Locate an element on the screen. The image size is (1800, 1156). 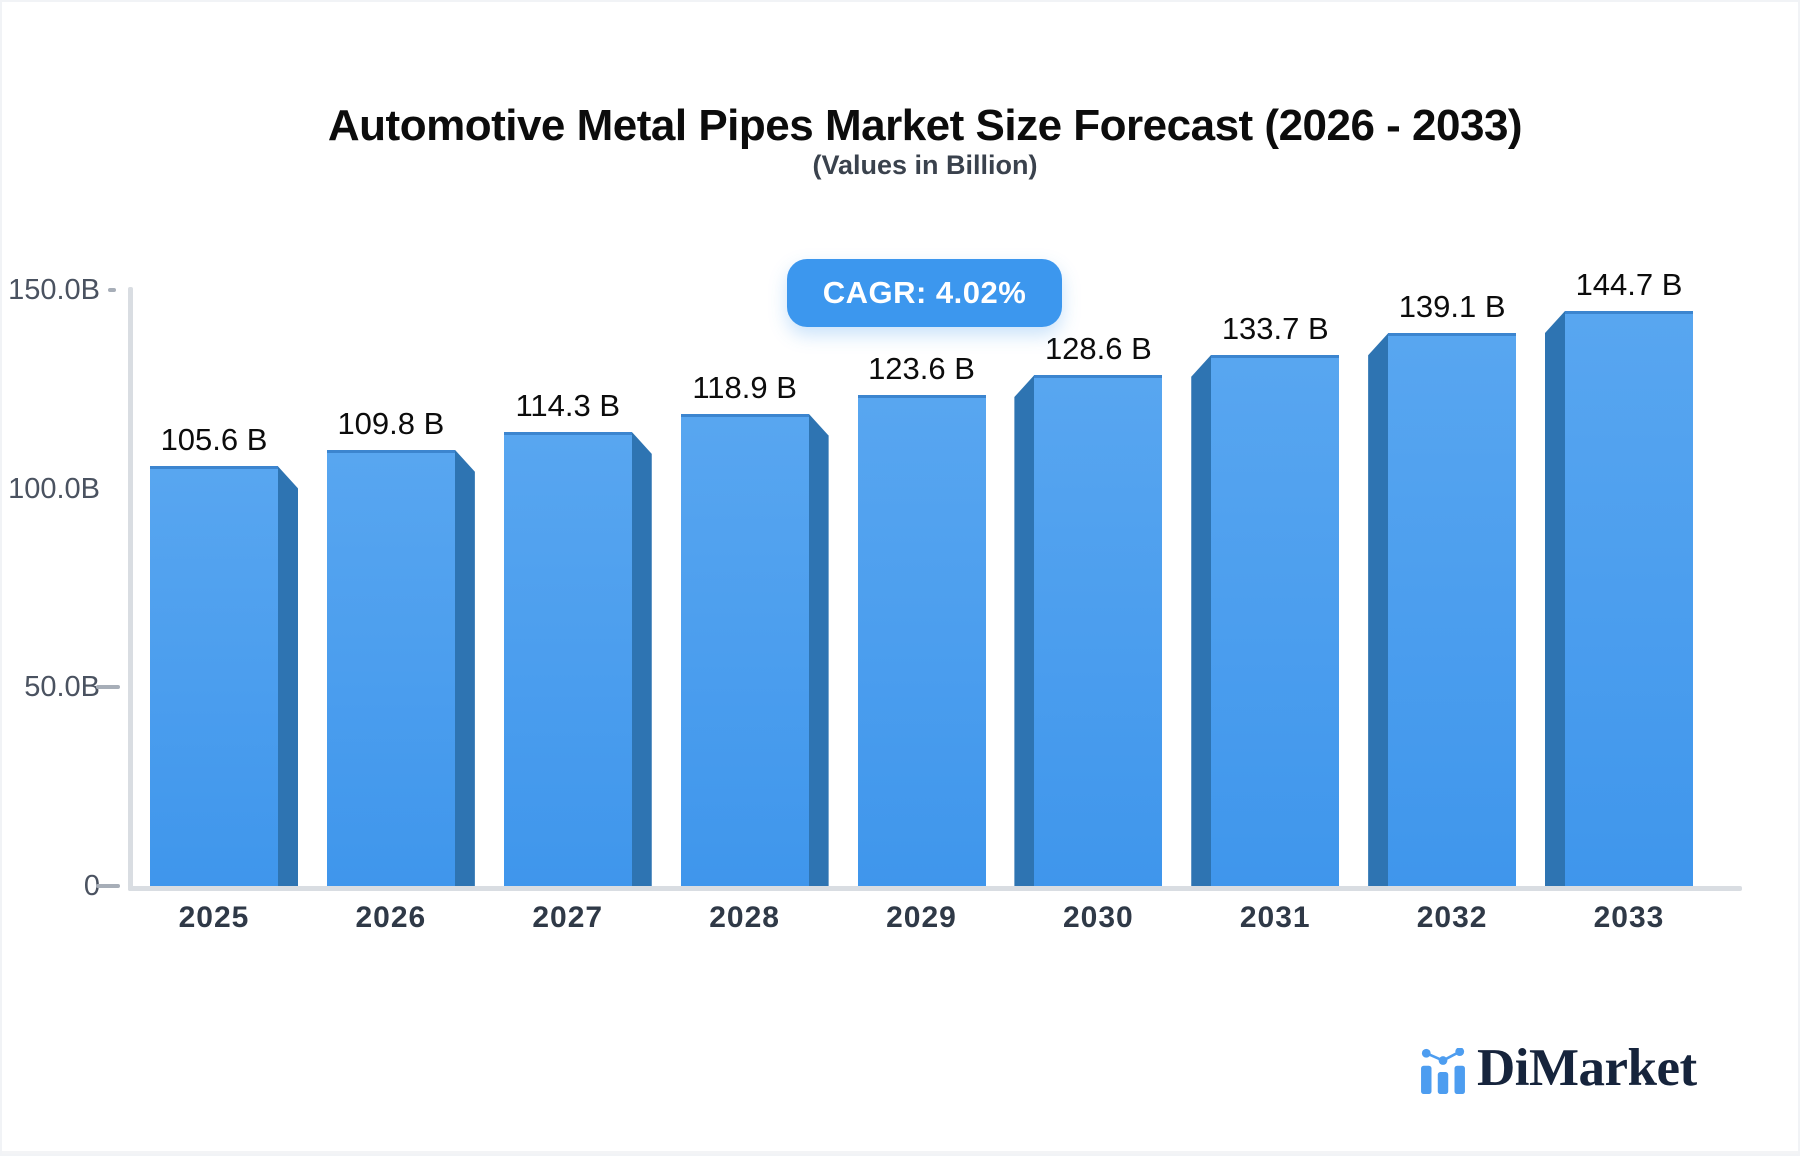
x-axis-label-2031: 2031 is located at coordinates (1275, 917).